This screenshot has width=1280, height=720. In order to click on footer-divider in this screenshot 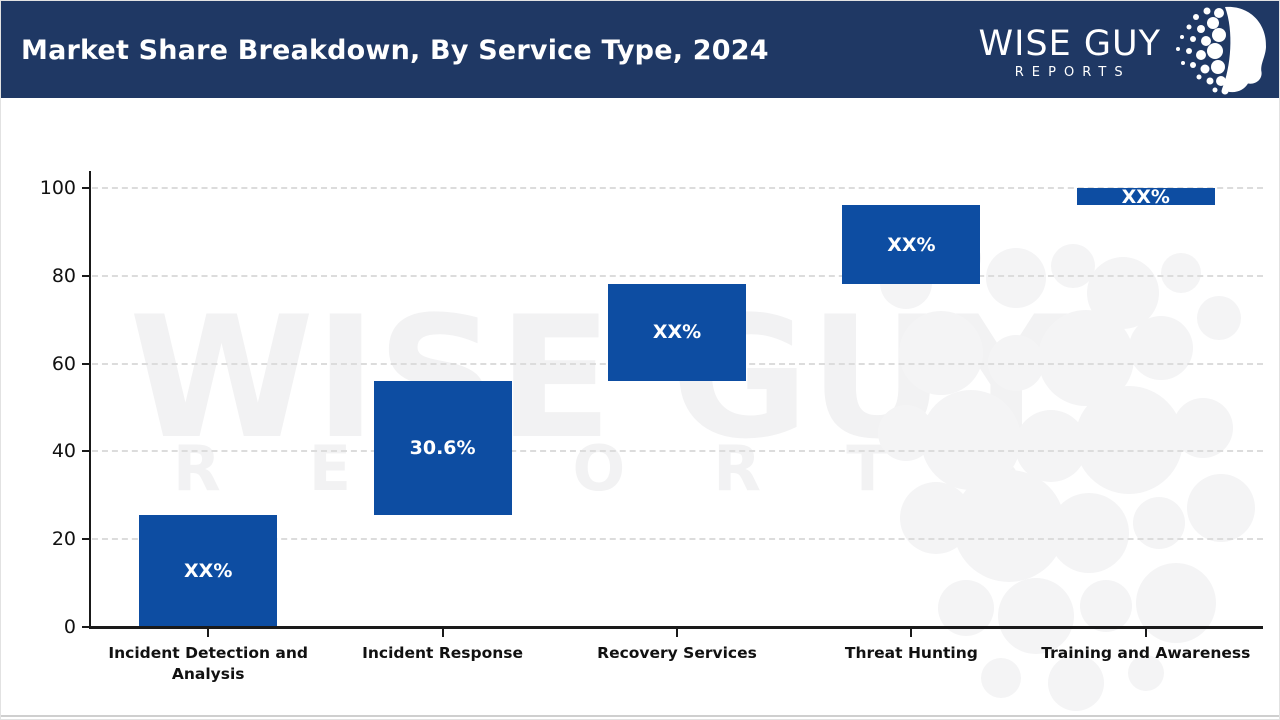, I will do `click(640, 716)`.